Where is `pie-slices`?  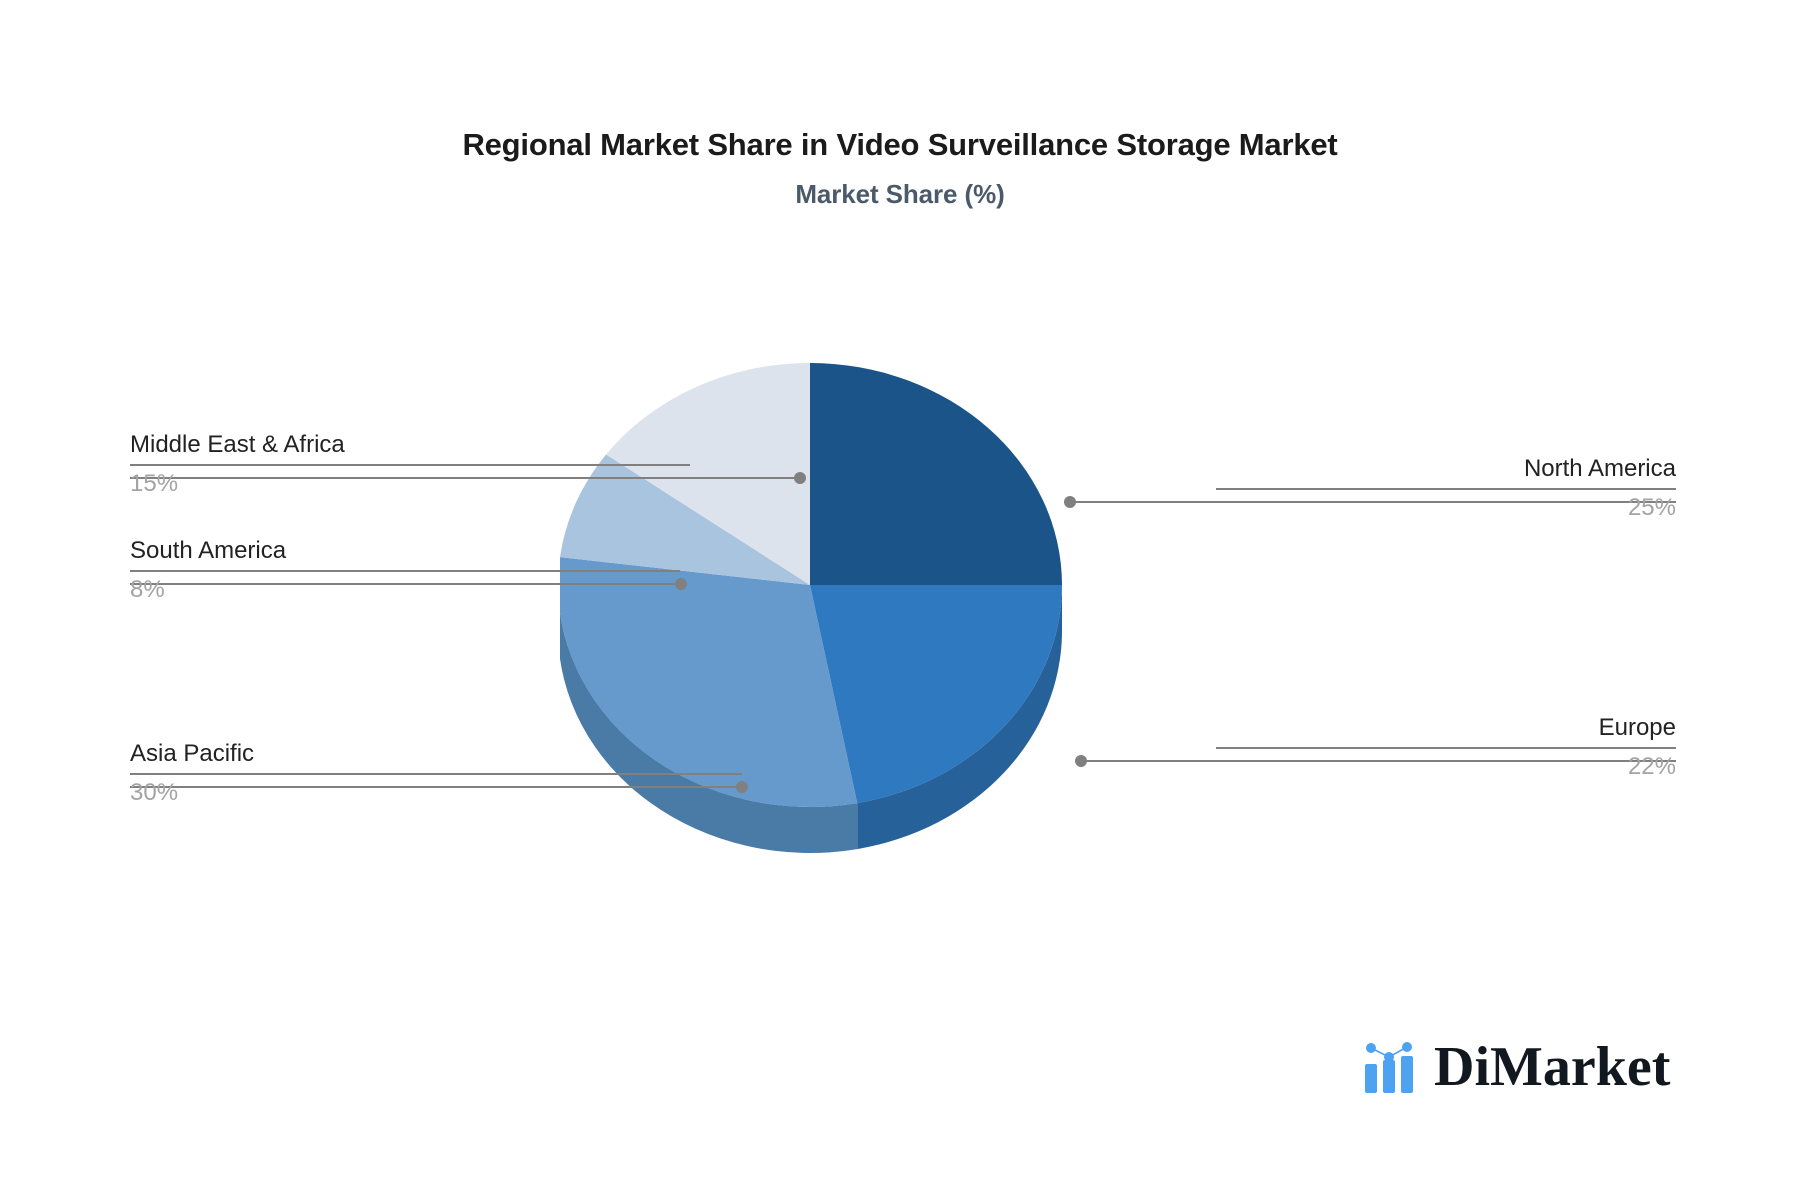
pie-slices is located at coordinates (811, 585).